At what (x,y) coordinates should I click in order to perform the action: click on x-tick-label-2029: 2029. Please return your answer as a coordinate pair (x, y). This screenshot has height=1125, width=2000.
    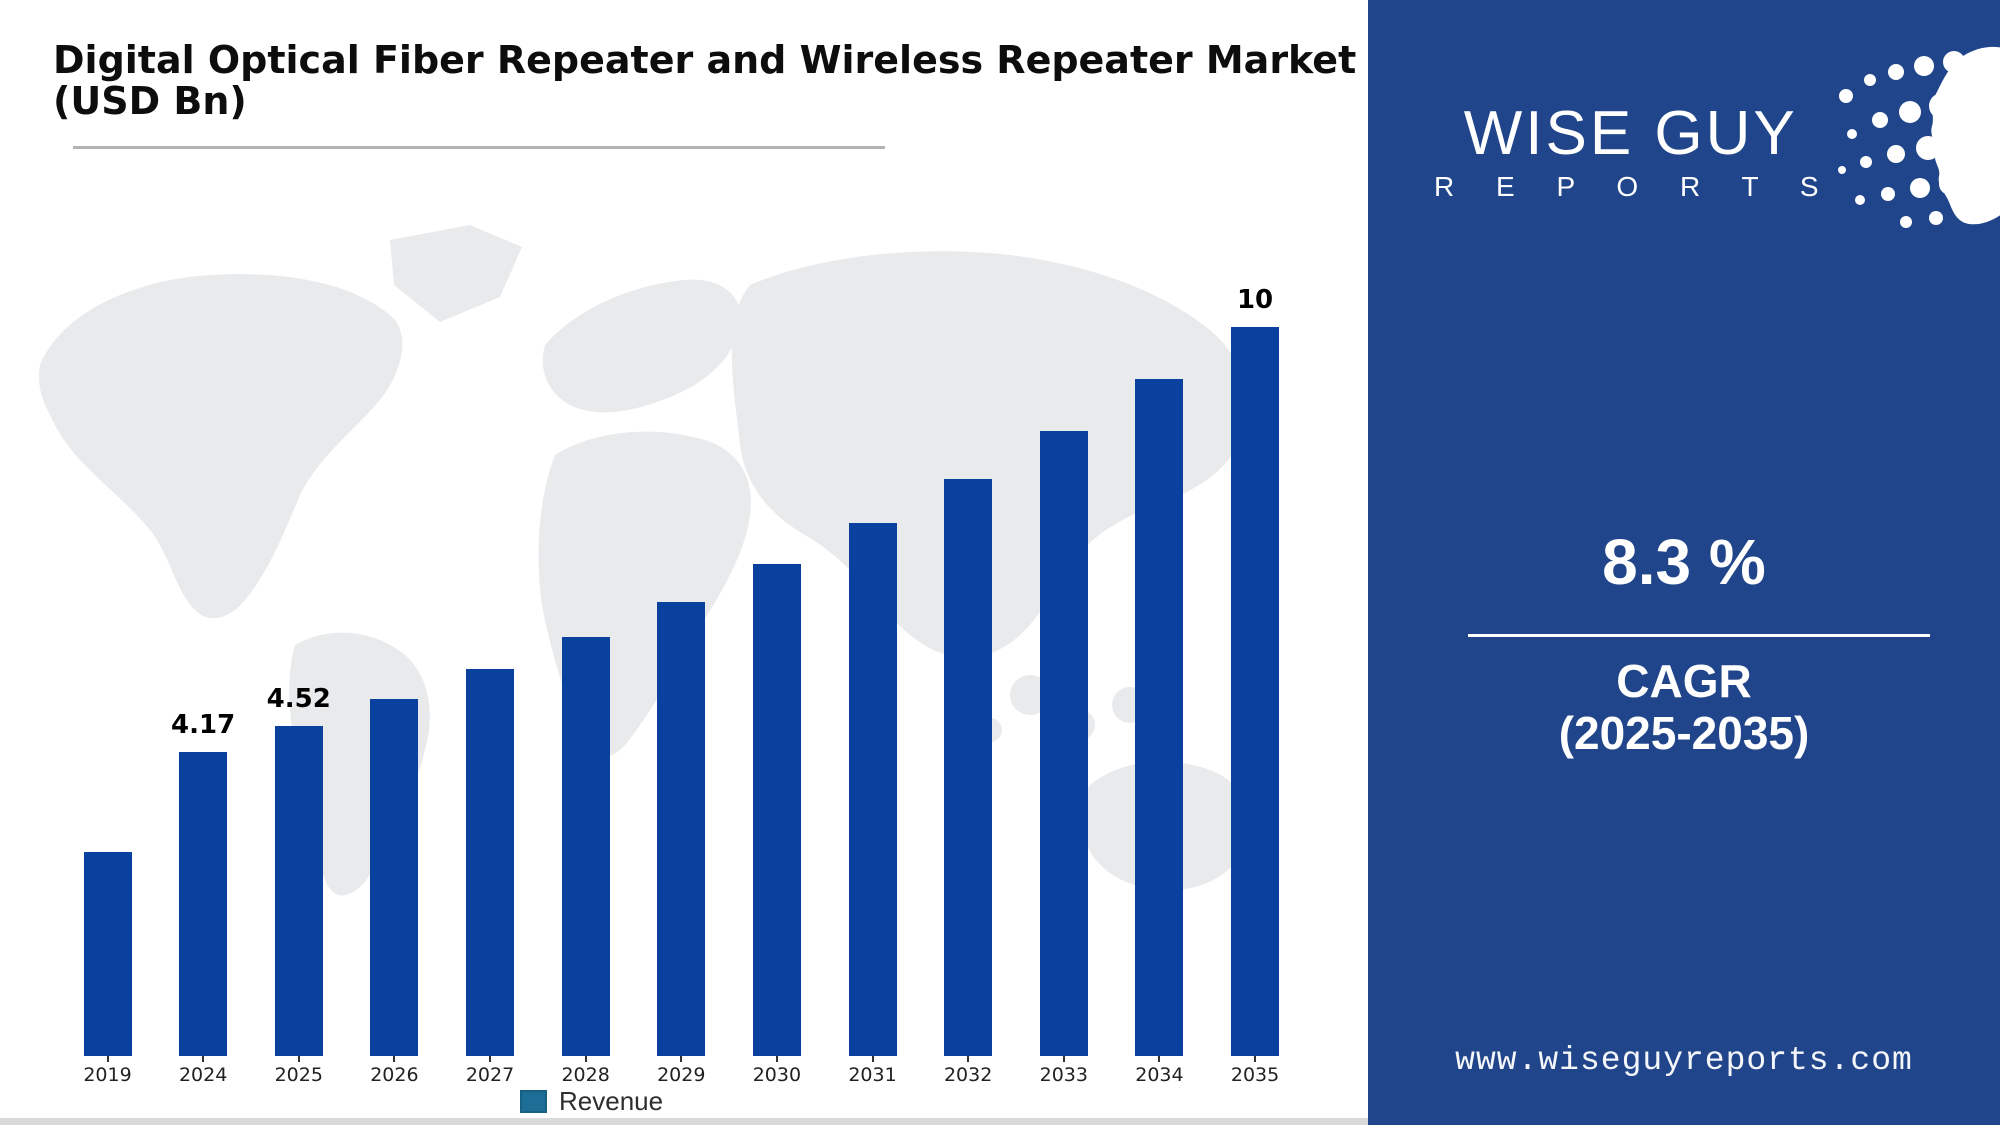
    Looking at the image, I should click on (681, 1075).